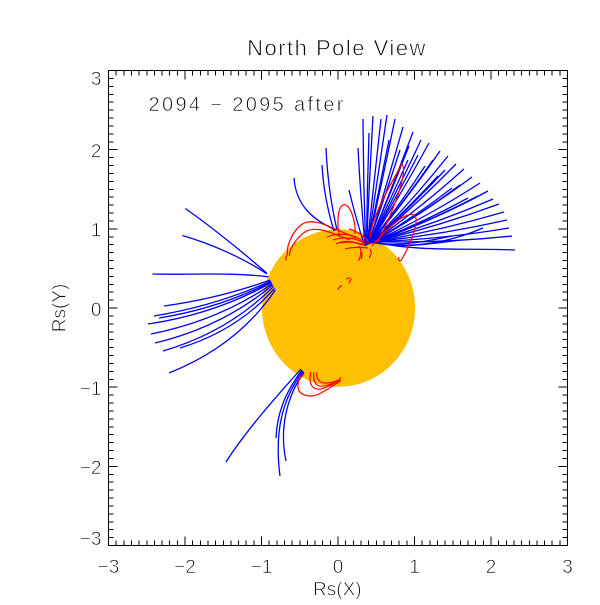 The width and height of the screenshot is (600, 605). I want to click on svg-text: Rs(X), so click(337, 590).